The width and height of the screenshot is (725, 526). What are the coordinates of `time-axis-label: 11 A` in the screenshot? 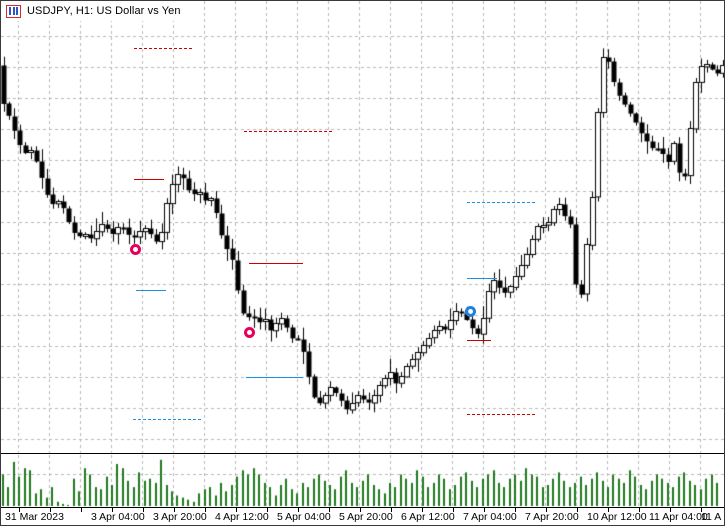 It's located at (711, 517).